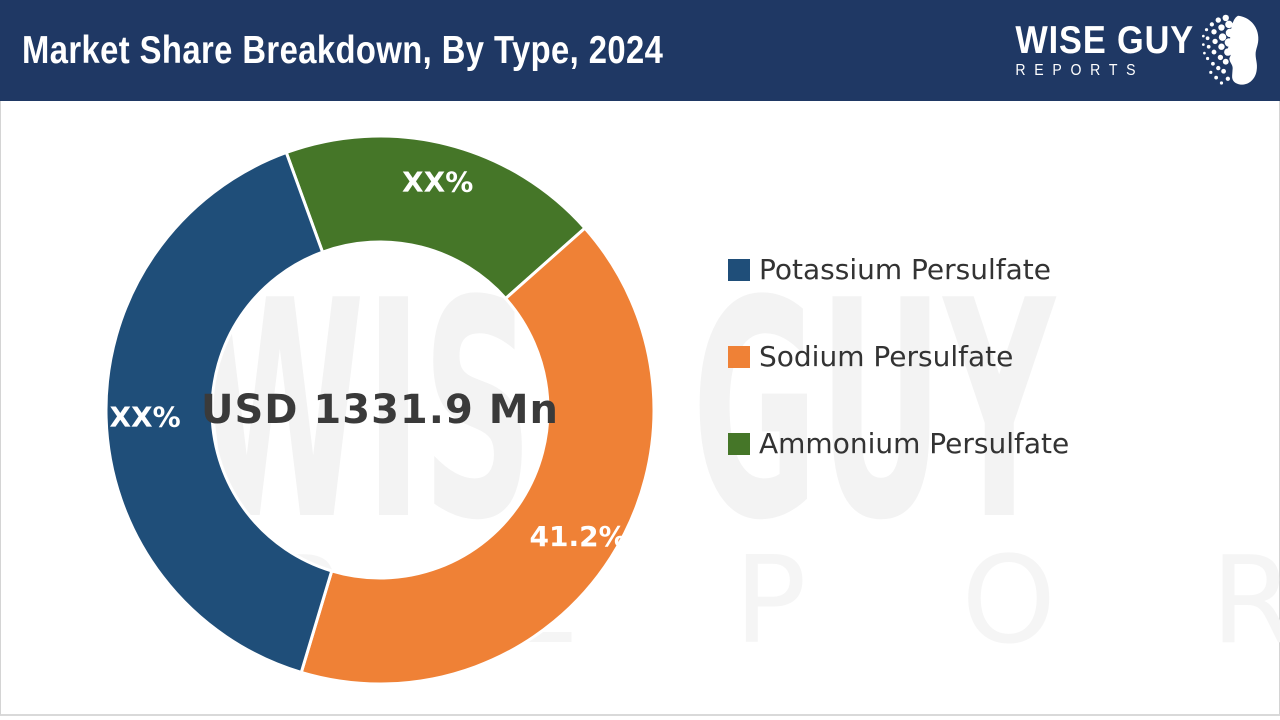 The width and height of the screenshot is (1280, 720). I want to click on face-logo-icon, so click(1230, 51).